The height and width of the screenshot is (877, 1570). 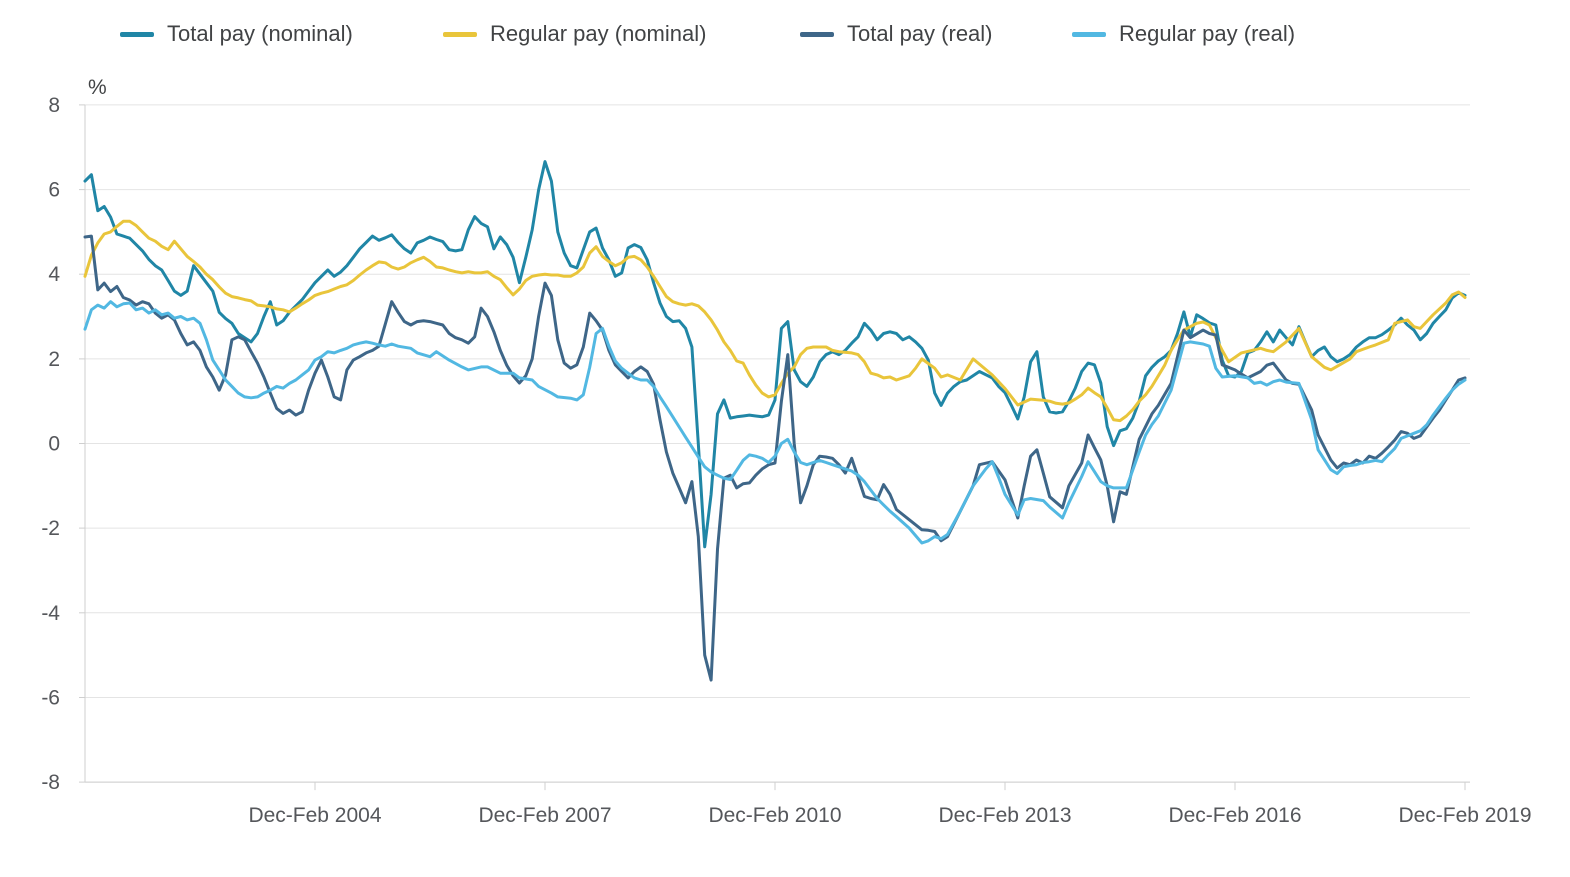 What do you see at coordinates (817, 34) in the screenshot?
I see `legend-swatch-total-pay-real-icon` at bounding box center [817, 34].